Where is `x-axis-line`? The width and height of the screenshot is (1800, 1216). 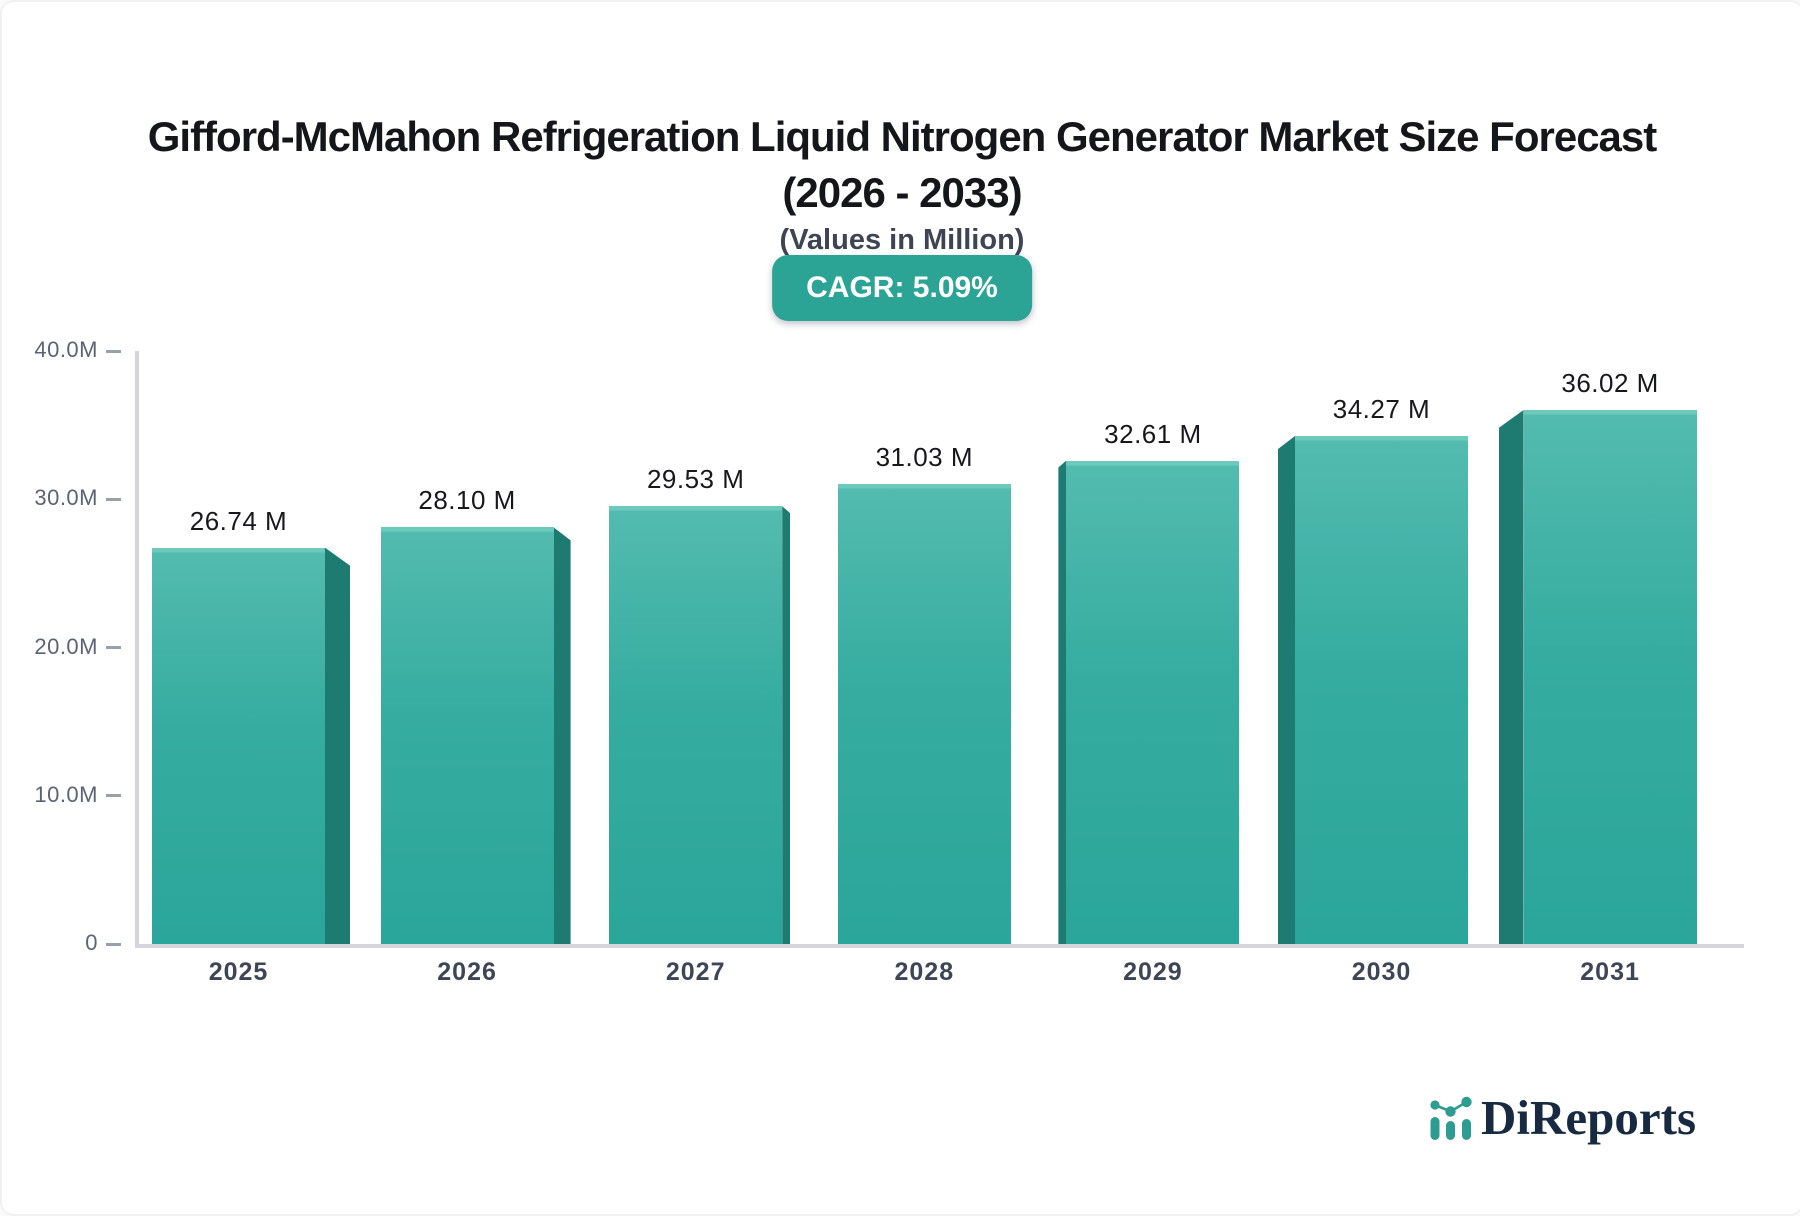
x-axis-line is located at coordinates (939, 946).